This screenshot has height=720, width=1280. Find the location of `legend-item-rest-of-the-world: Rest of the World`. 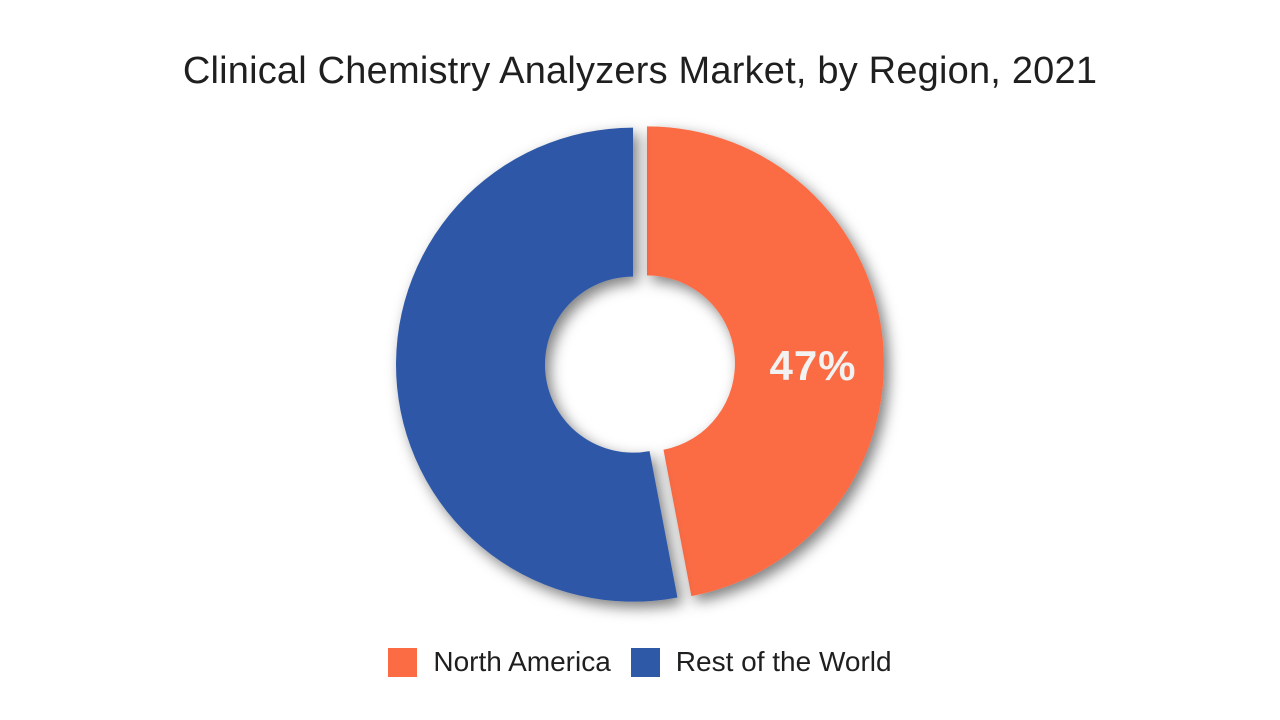

legend-item-rest-of-the-world: Rest of the World is located at coordinates (761, 662).